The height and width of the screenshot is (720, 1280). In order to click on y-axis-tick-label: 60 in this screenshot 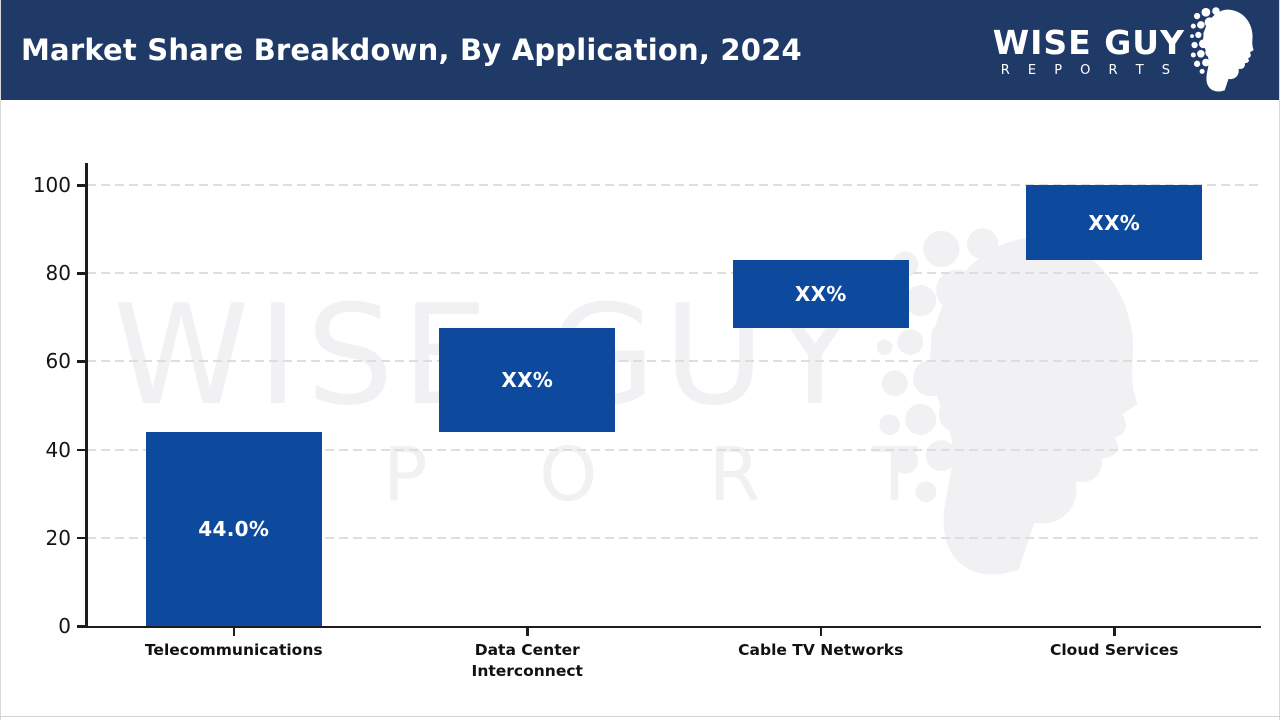, I will do `click(58, 361)`.